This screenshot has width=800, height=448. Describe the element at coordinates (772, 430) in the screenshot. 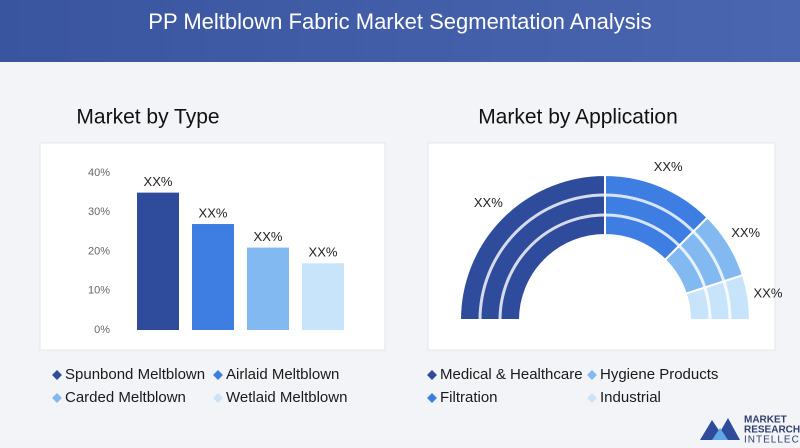

I see `logo-text: RESEARCH` at that location.